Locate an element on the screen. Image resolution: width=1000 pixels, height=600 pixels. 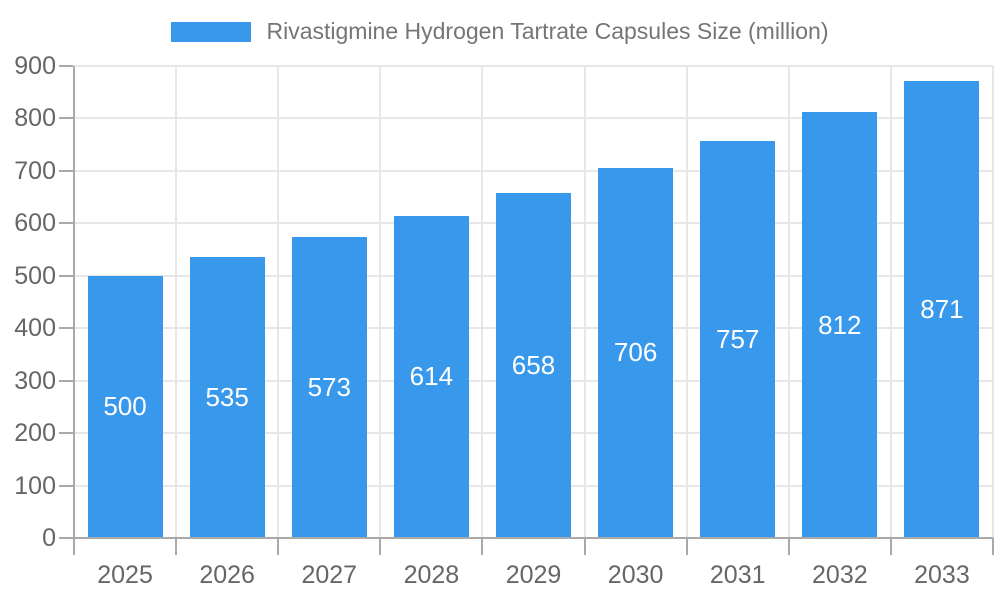
x-tick-label: 2025 is located at coordinates (125, 575).